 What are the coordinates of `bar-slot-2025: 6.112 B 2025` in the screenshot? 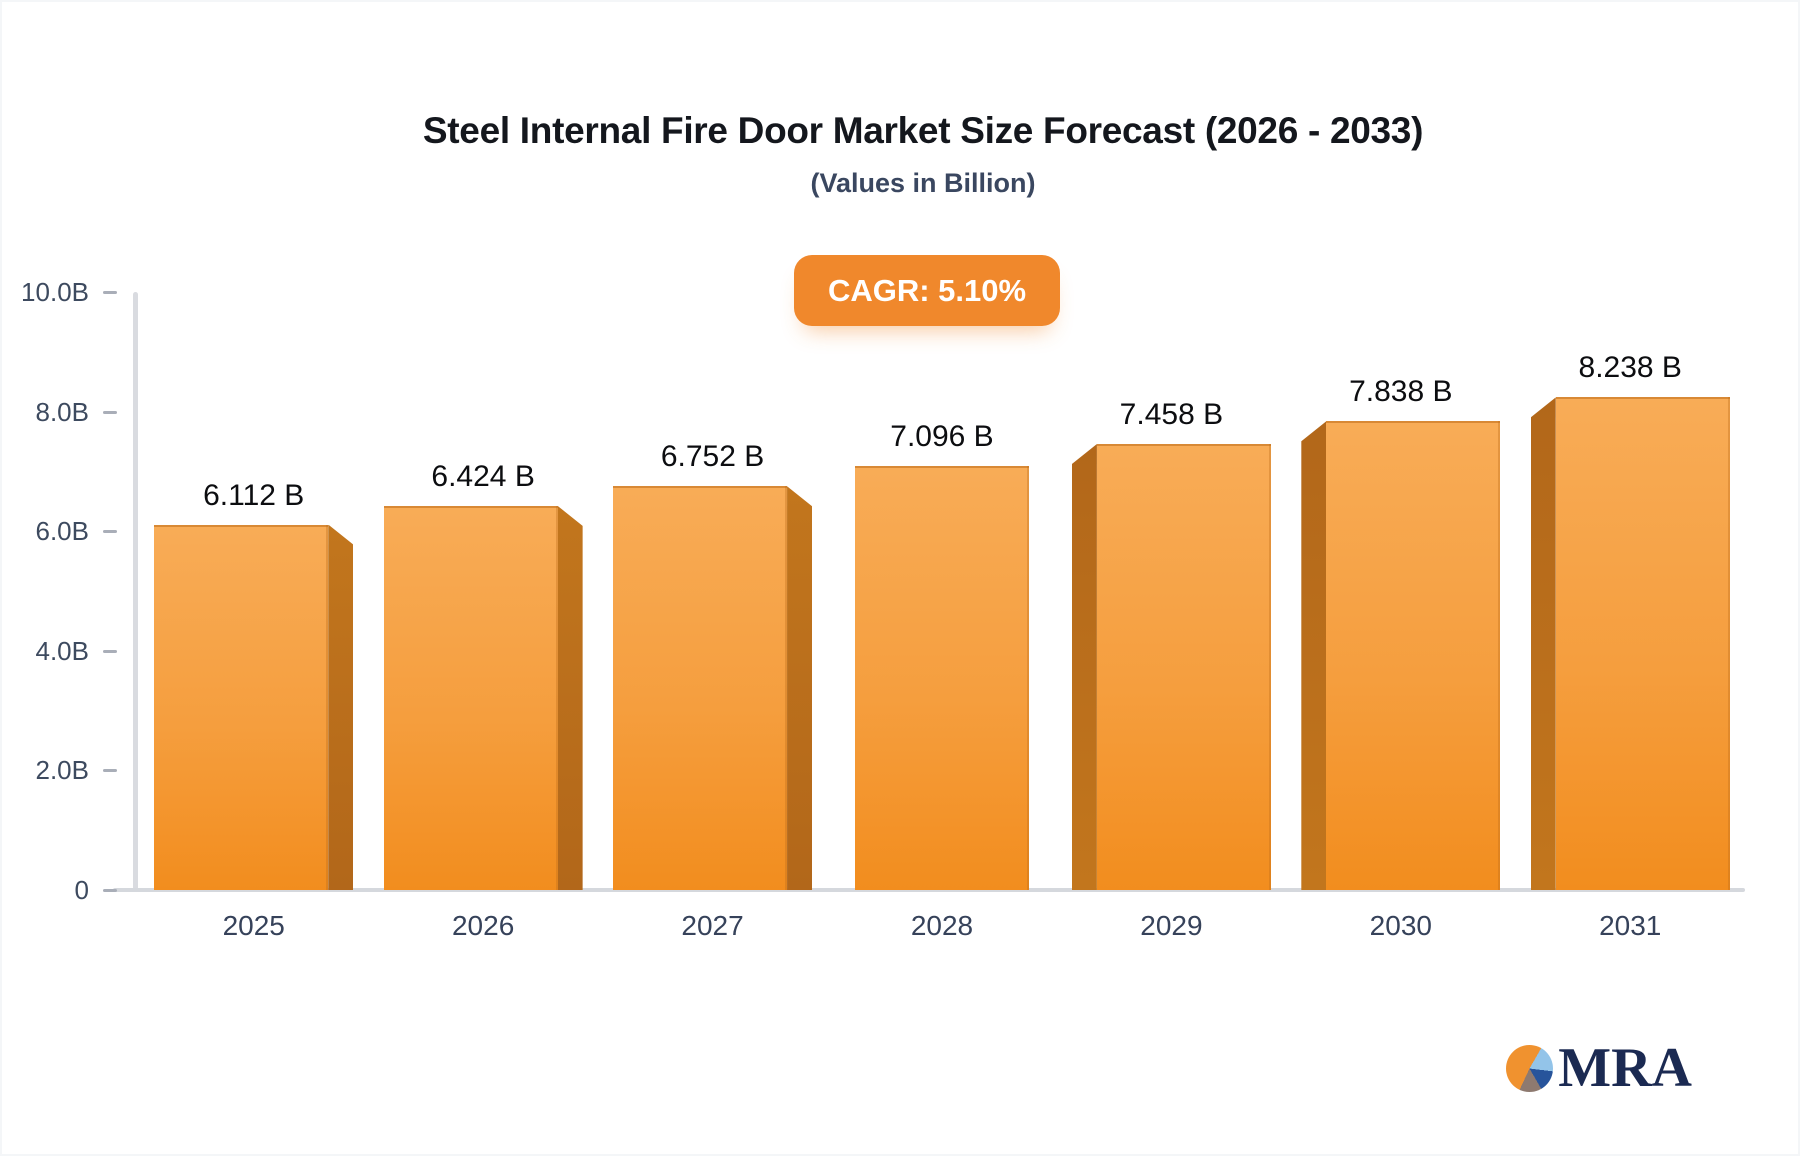 It's located at (253, 616).